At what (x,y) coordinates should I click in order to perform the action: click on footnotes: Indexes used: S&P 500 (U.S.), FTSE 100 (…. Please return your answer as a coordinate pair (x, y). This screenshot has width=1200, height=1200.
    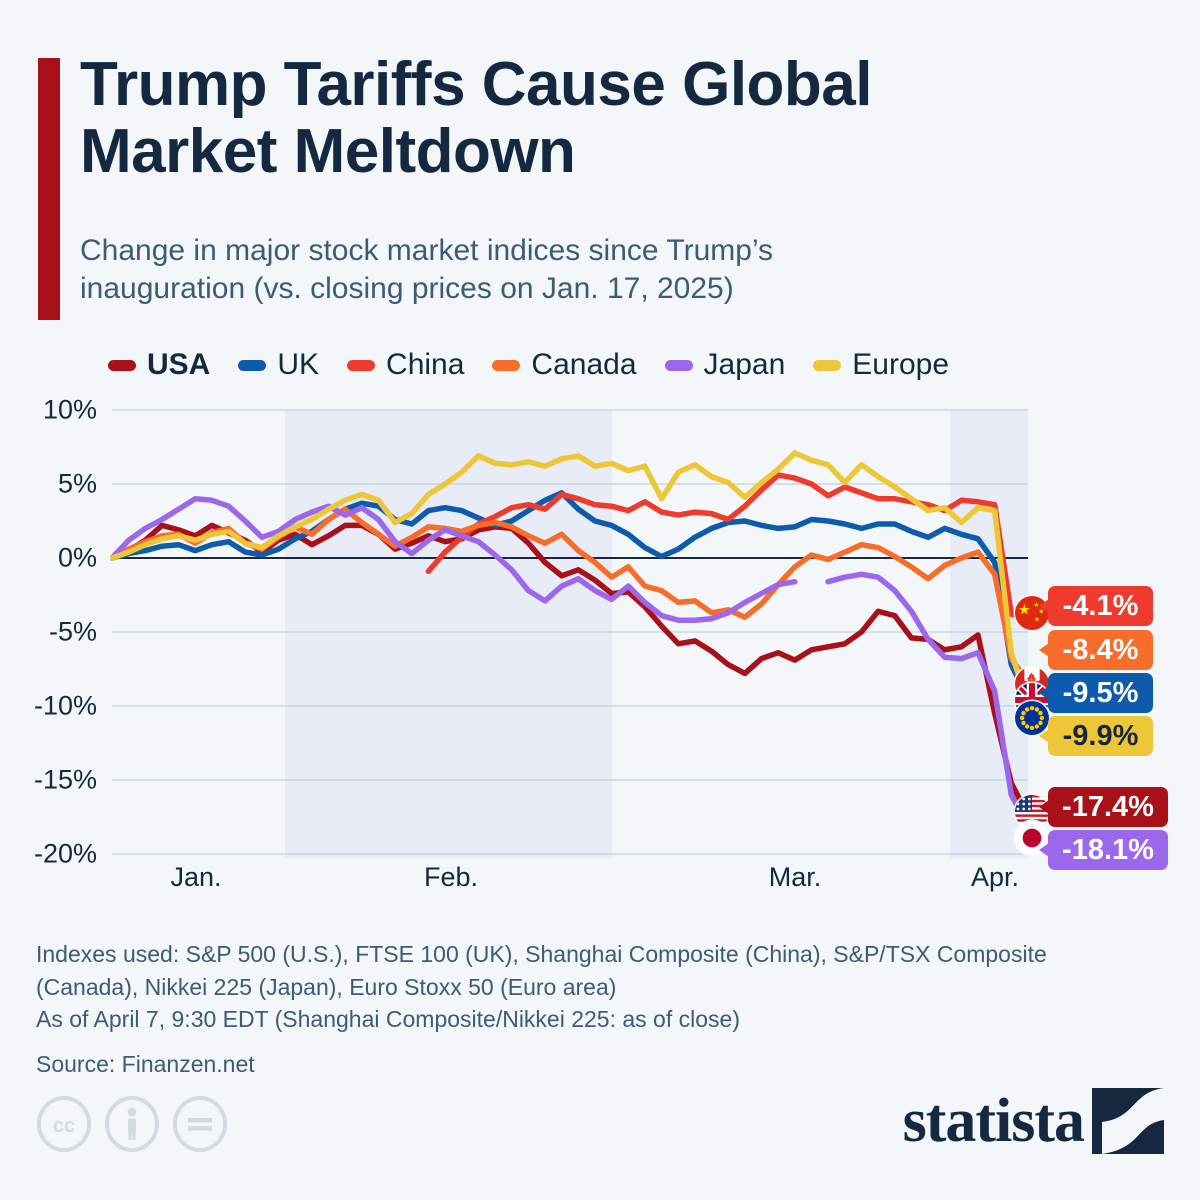
    Looking at the image, I should click on (601, 1009).